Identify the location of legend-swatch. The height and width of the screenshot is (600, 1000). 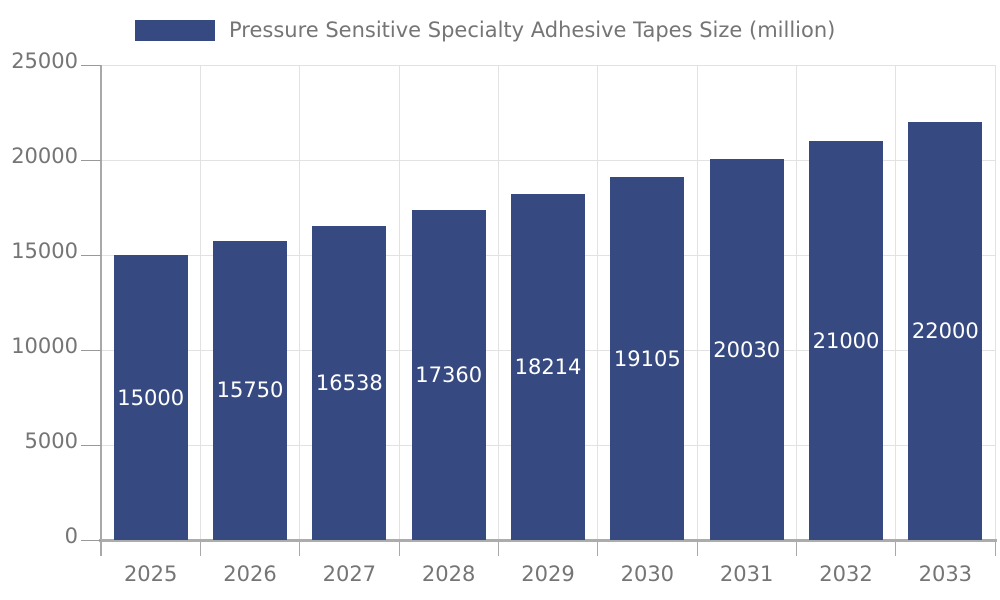
(175, 30).